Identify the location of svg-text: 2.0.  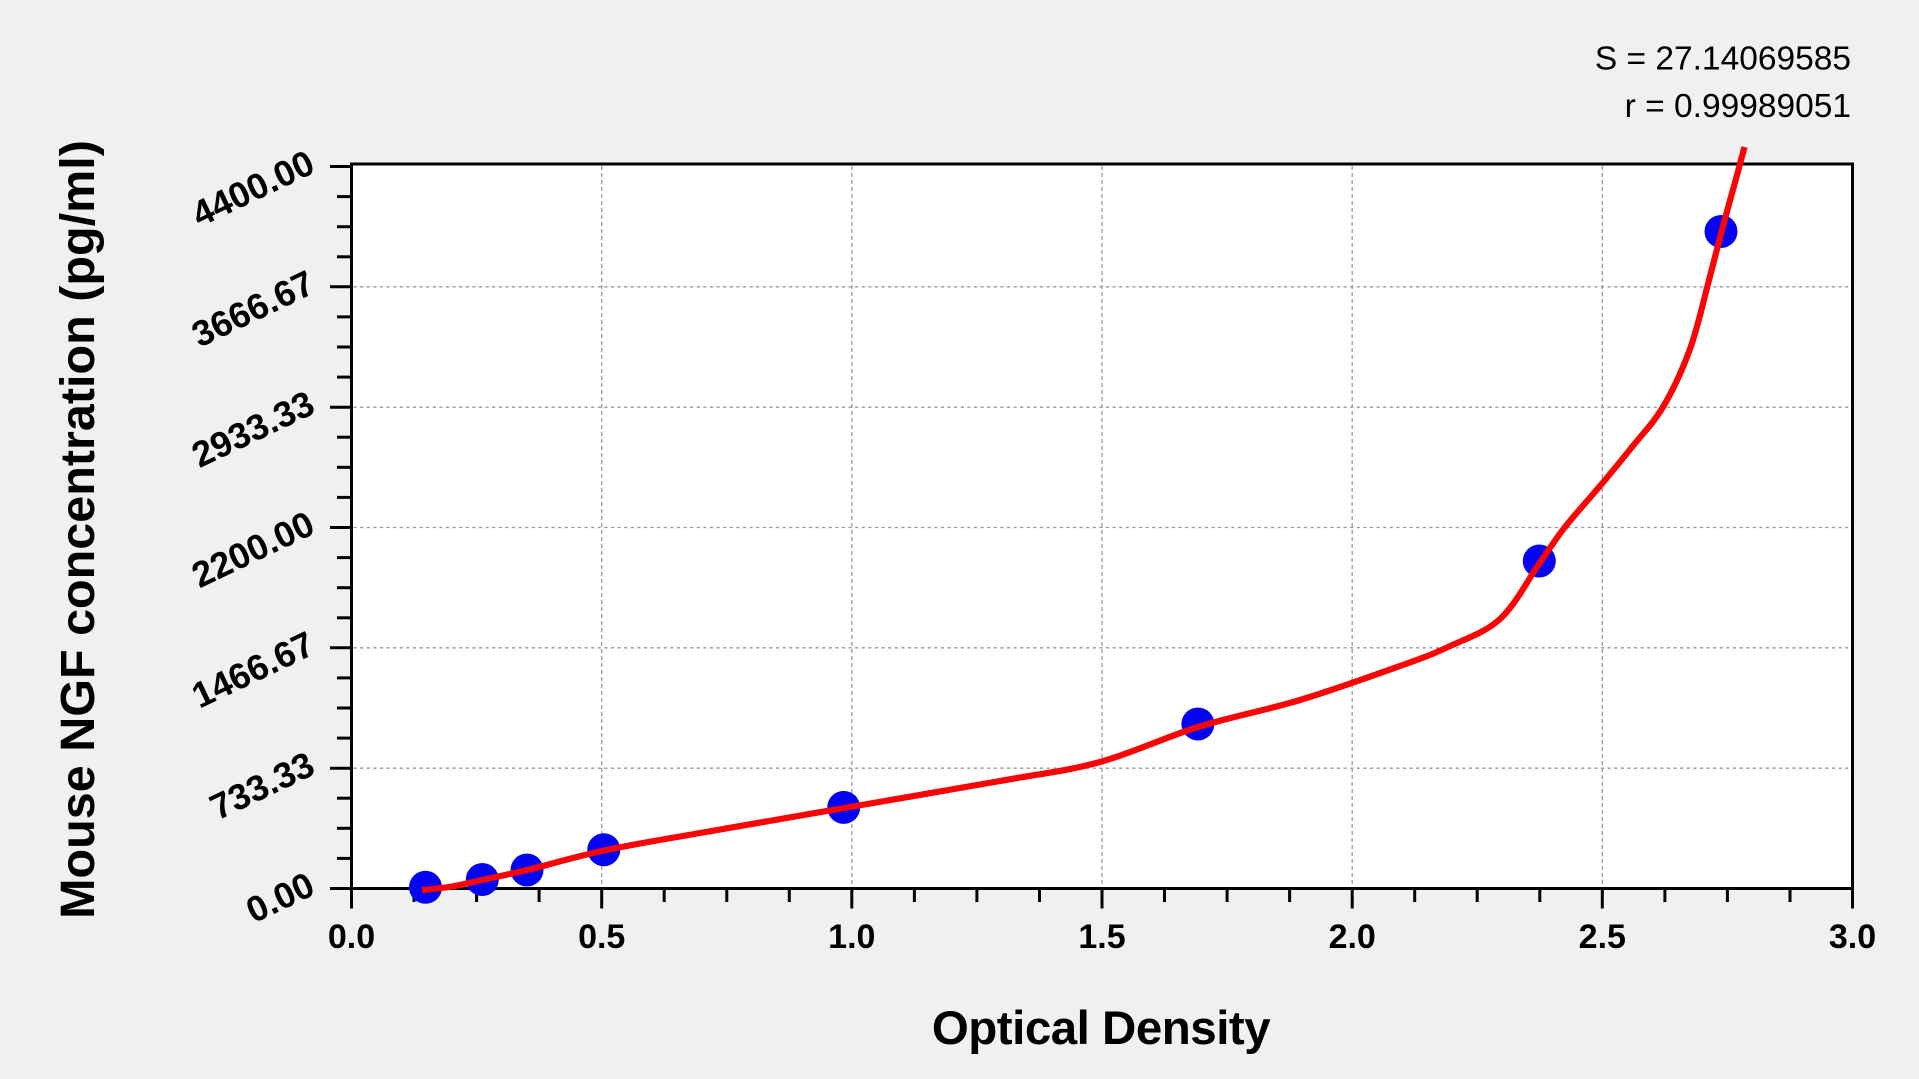
(1352, 937).